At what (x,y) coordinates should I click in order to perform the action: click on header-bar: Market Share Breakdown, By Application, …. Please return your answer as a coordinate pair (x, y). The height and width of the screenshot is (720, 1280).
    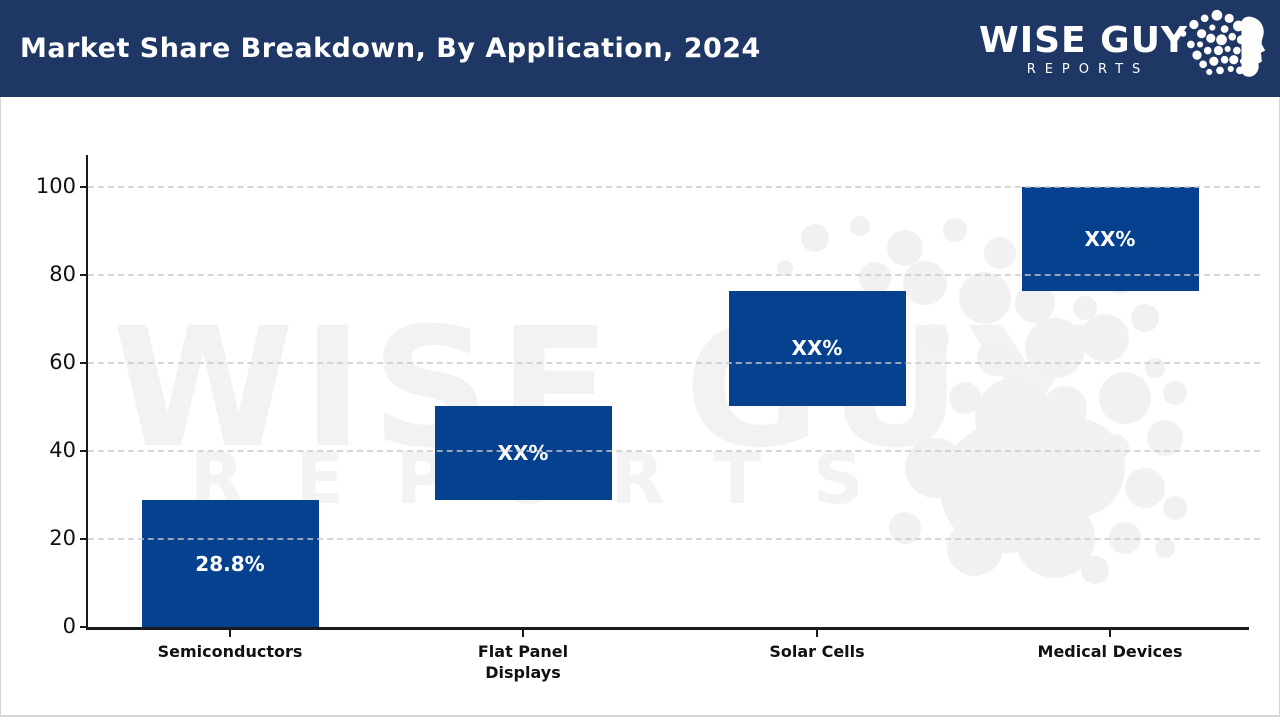
    Looking at the image, I should click on (640, 48).